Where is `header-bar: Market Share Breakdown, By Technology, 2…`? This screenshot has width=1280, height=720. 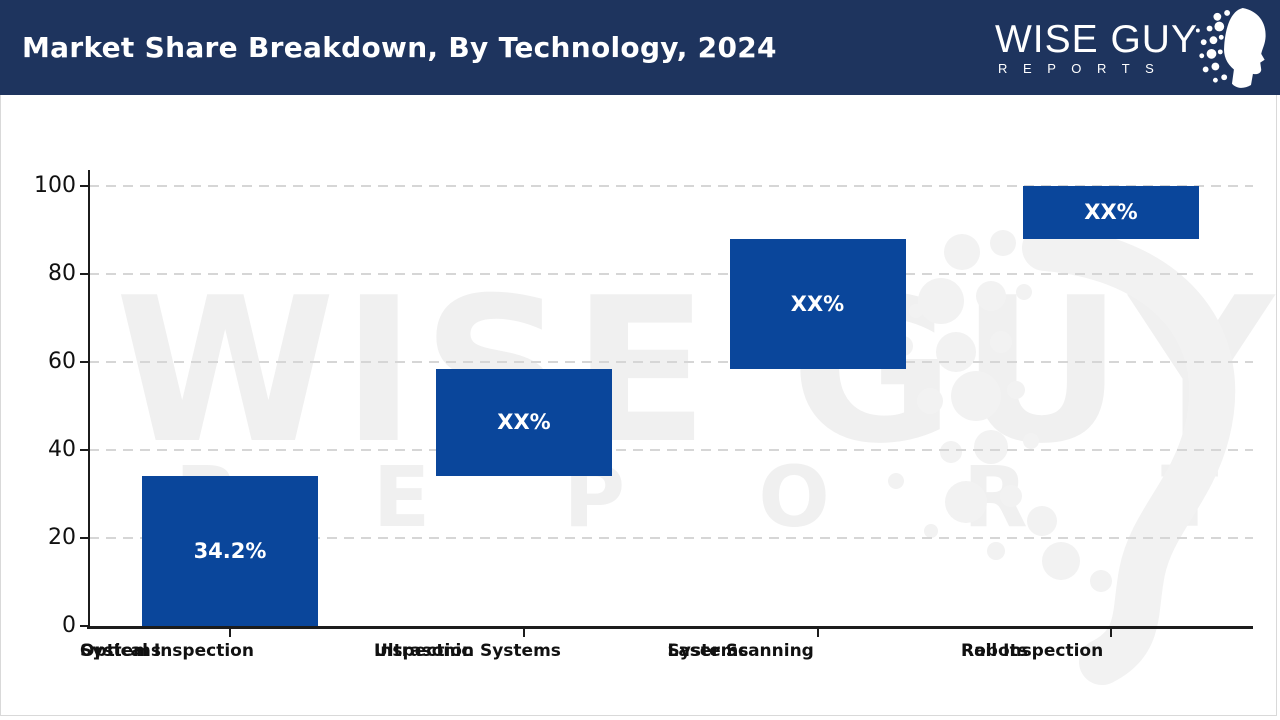
header-bar: Market Share Breakdown, By Technology, 2… is located at coordinates (640, 47).